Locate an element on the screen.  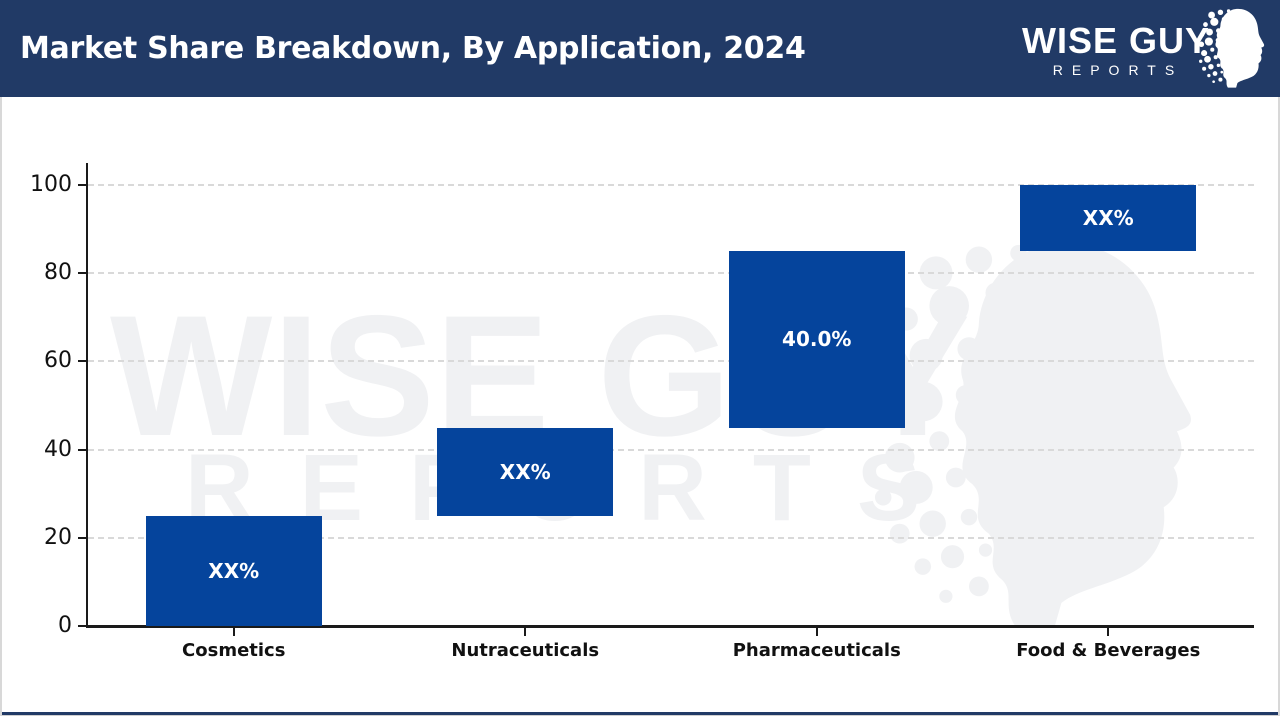
y-axis-label: 100 is located at coordinates (51, 184).